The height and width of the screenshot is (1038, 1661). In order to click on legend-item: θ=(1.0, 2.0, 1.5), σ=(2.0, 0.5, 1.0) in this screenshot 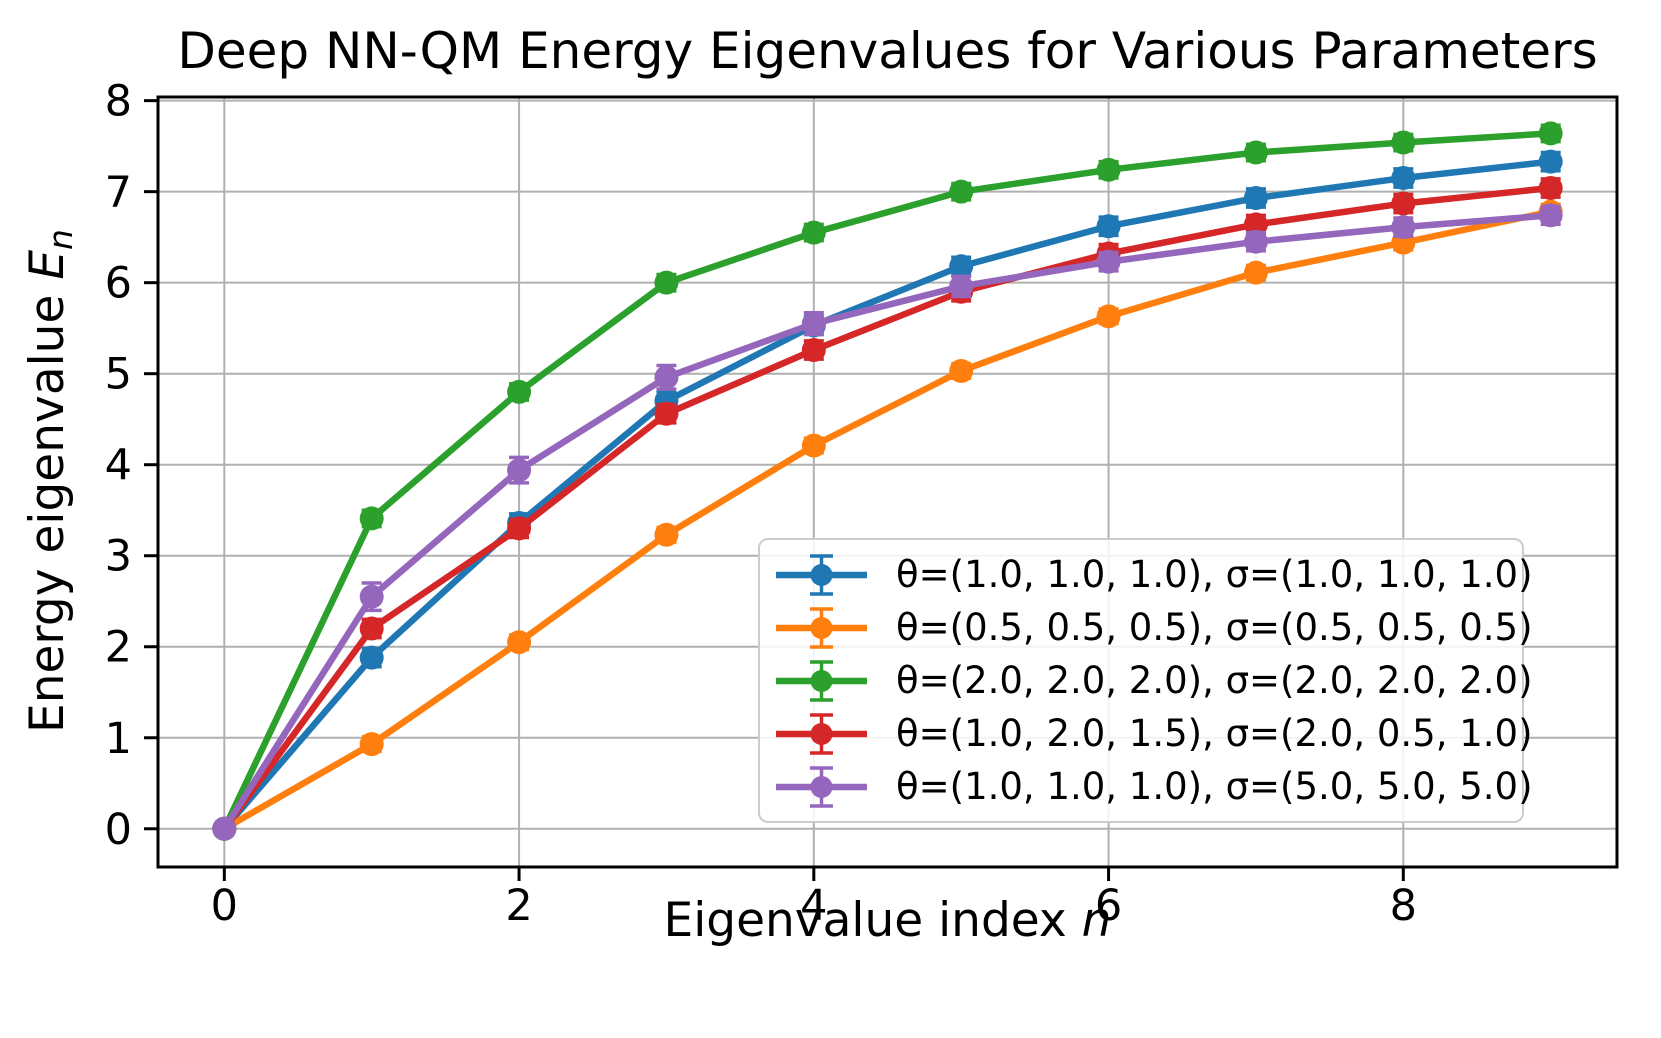, I will do `click(1153, 733)`.